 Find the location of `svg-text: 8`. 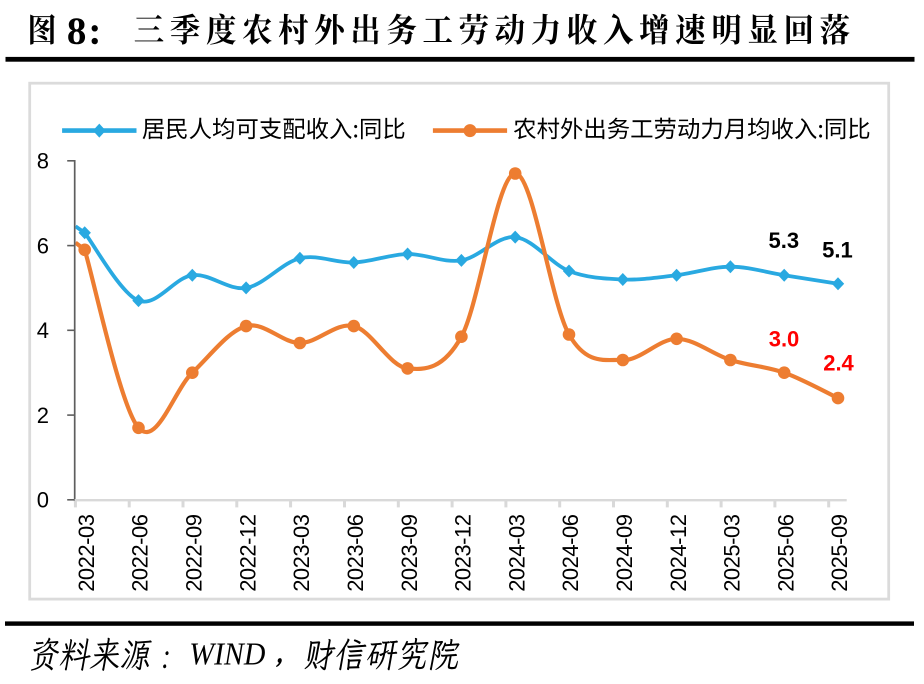

svg-text: 8 is located at coordinates (43, 161).